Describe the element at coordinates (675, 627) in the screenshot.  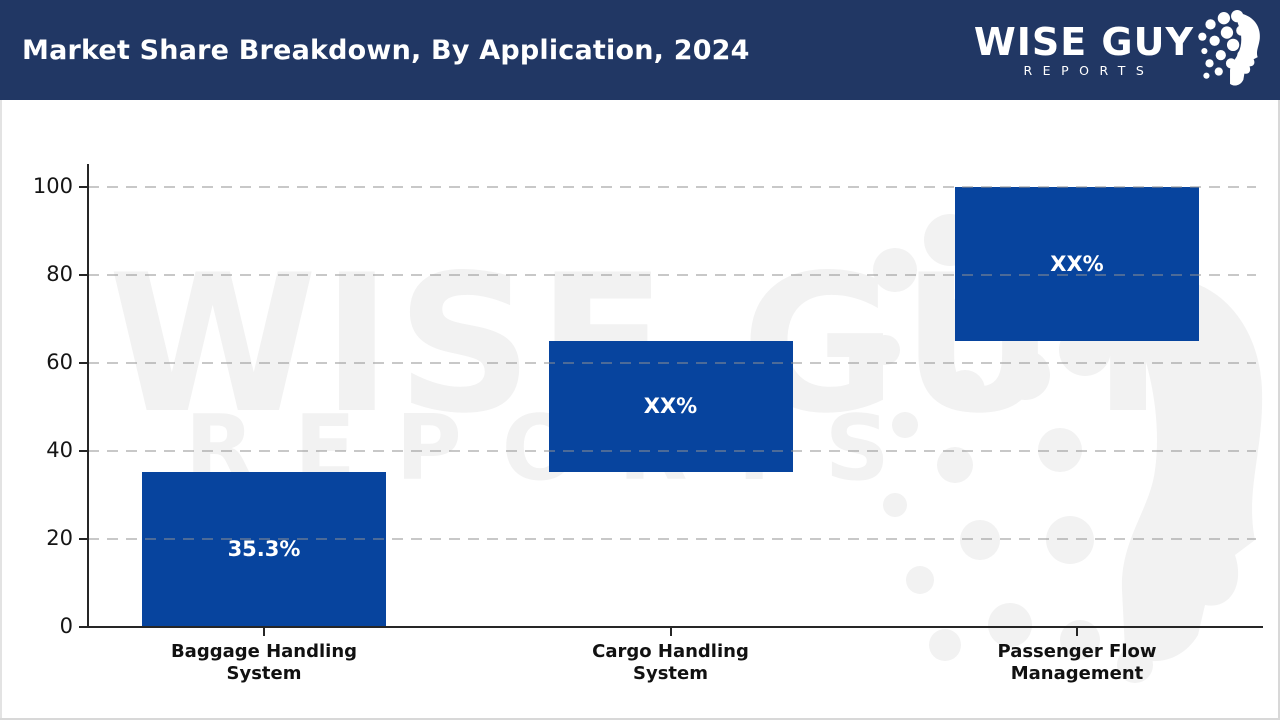
I see `x-axis-line` at that location.